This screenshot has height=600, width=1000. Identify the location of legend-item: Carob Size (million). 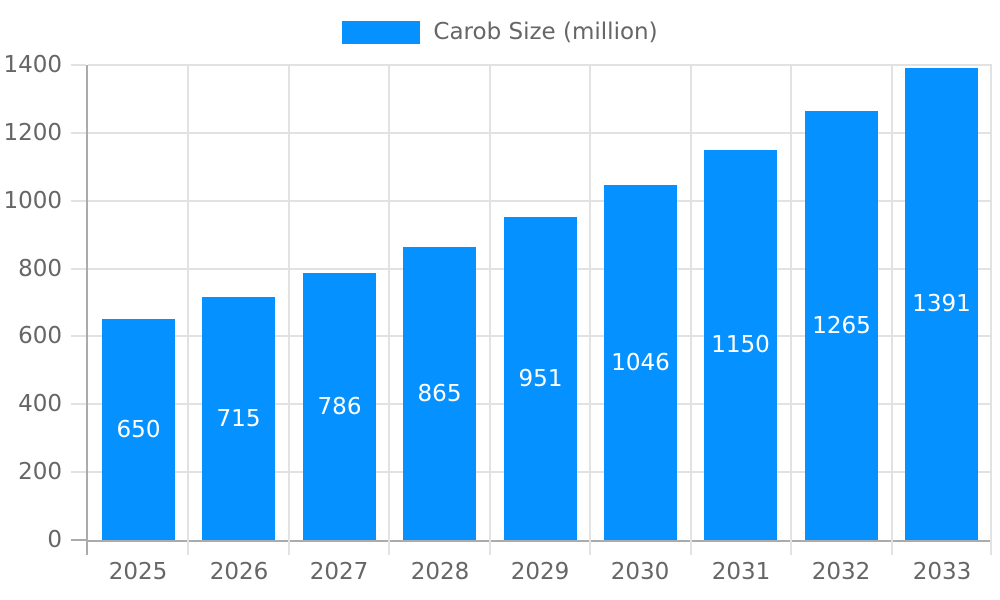
(500, 32).